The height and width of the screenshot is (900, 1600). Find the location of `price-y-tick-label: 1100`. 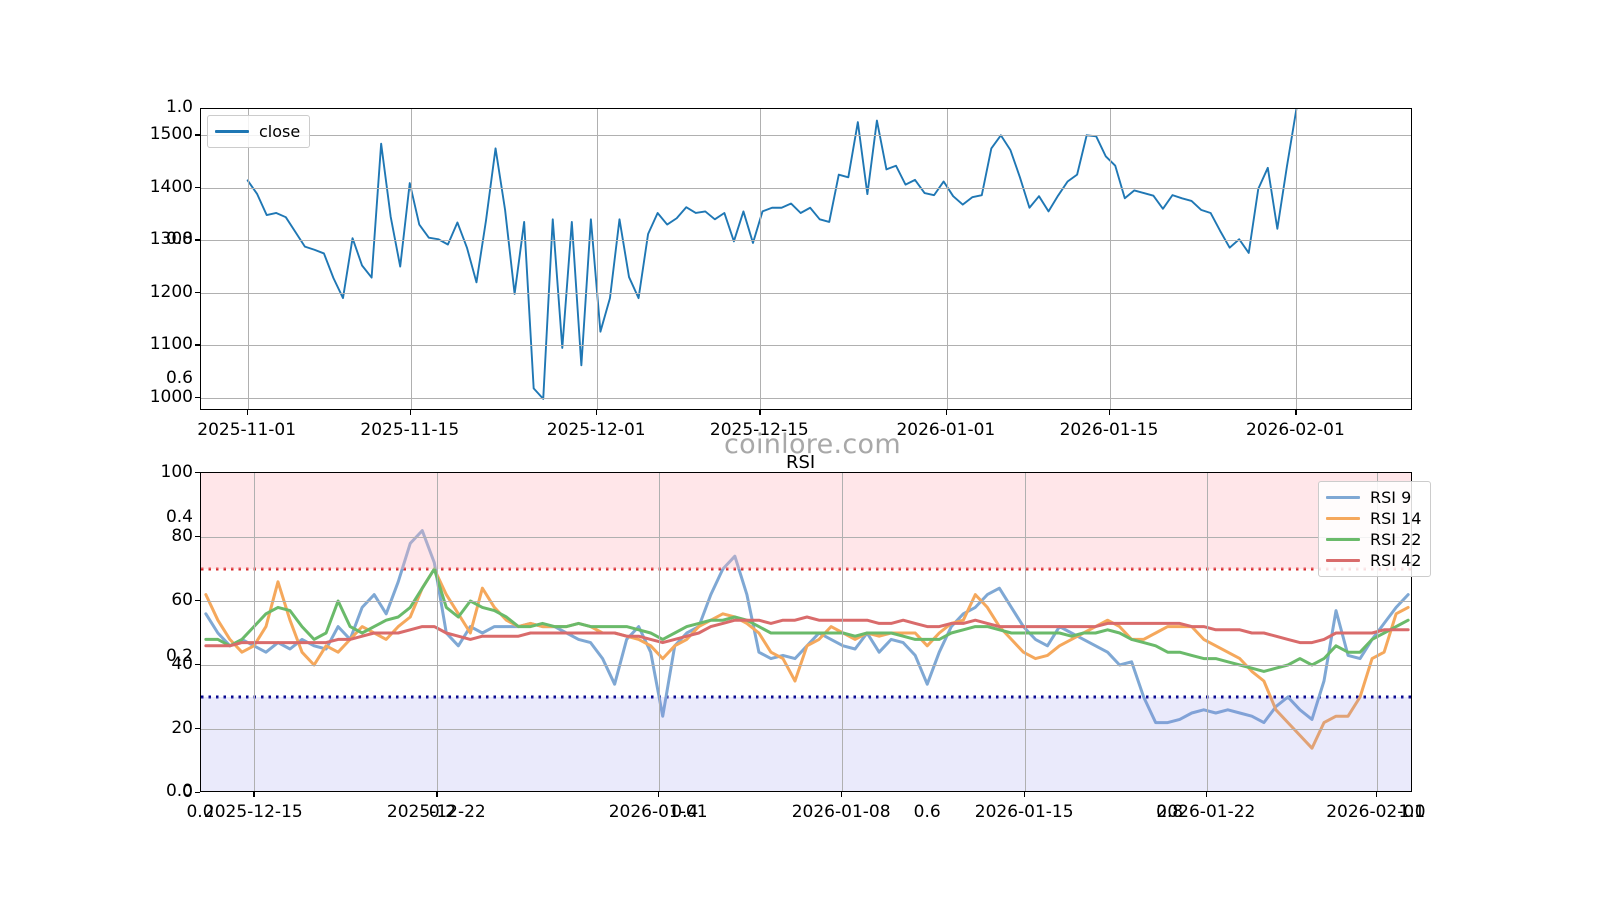

price-y-tick-label: 1100 is located at coordinates (171, 344).